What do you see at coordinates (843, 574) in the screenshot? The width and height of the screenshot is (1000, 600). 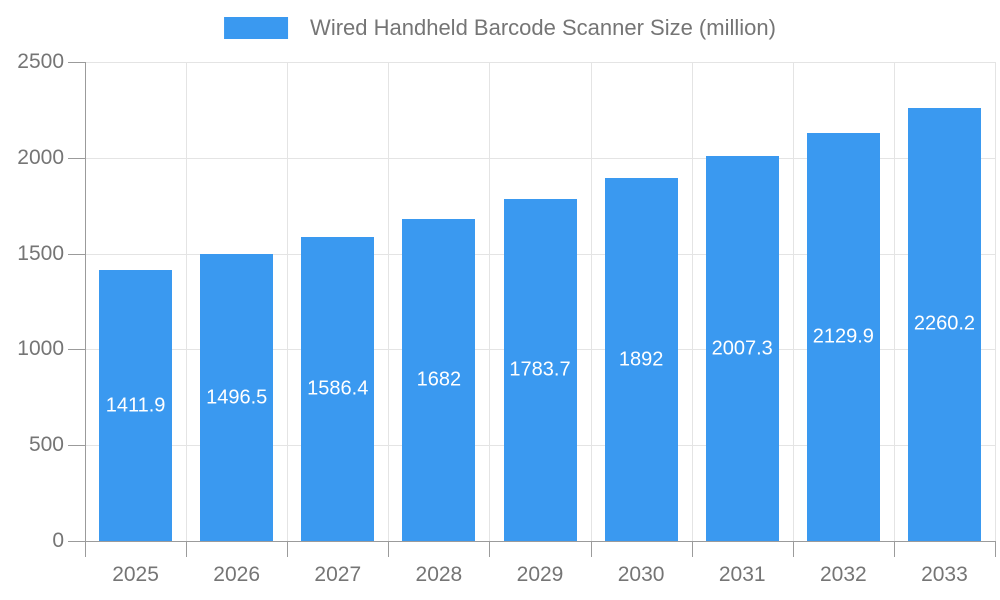 I see `x-tick-label: 2032` at bounding box center [843, 574].